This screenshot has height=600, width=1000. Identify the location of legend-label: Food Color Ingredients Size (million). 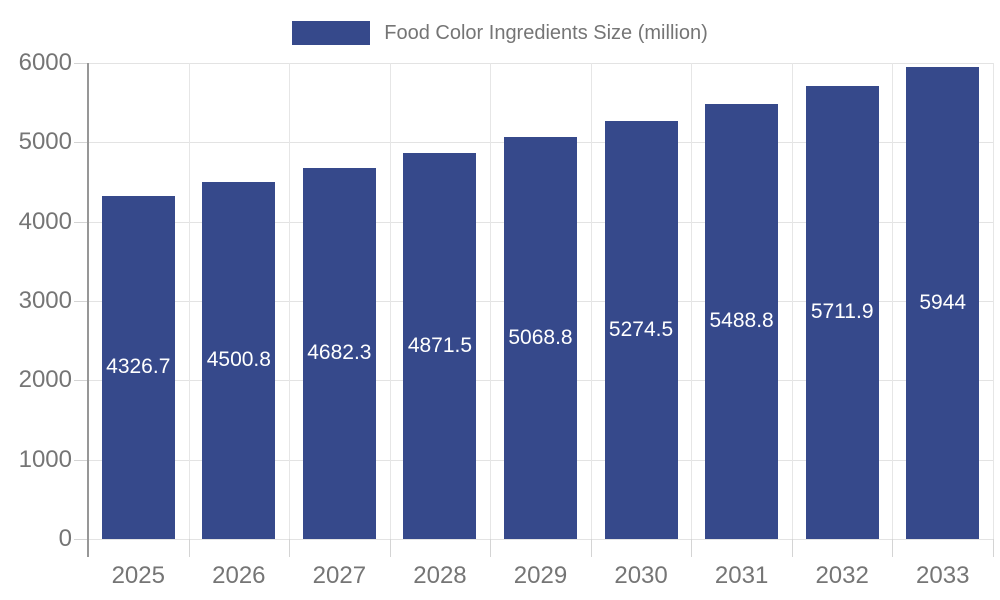
(546, 33).